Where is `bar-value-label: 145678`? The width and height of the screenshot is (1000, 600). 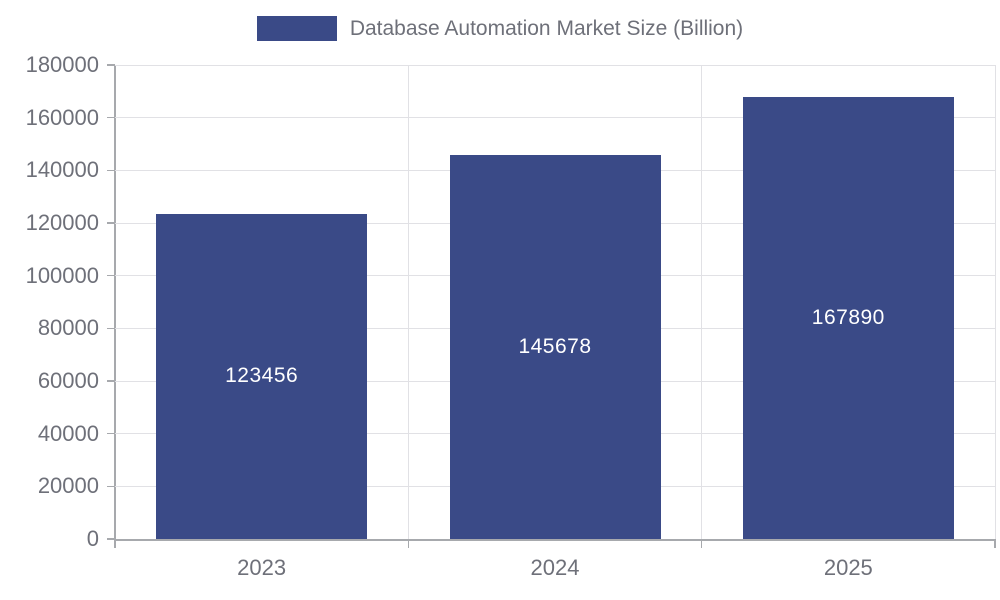
bar-value-label: 145678 is located at coordinates (555, 347).